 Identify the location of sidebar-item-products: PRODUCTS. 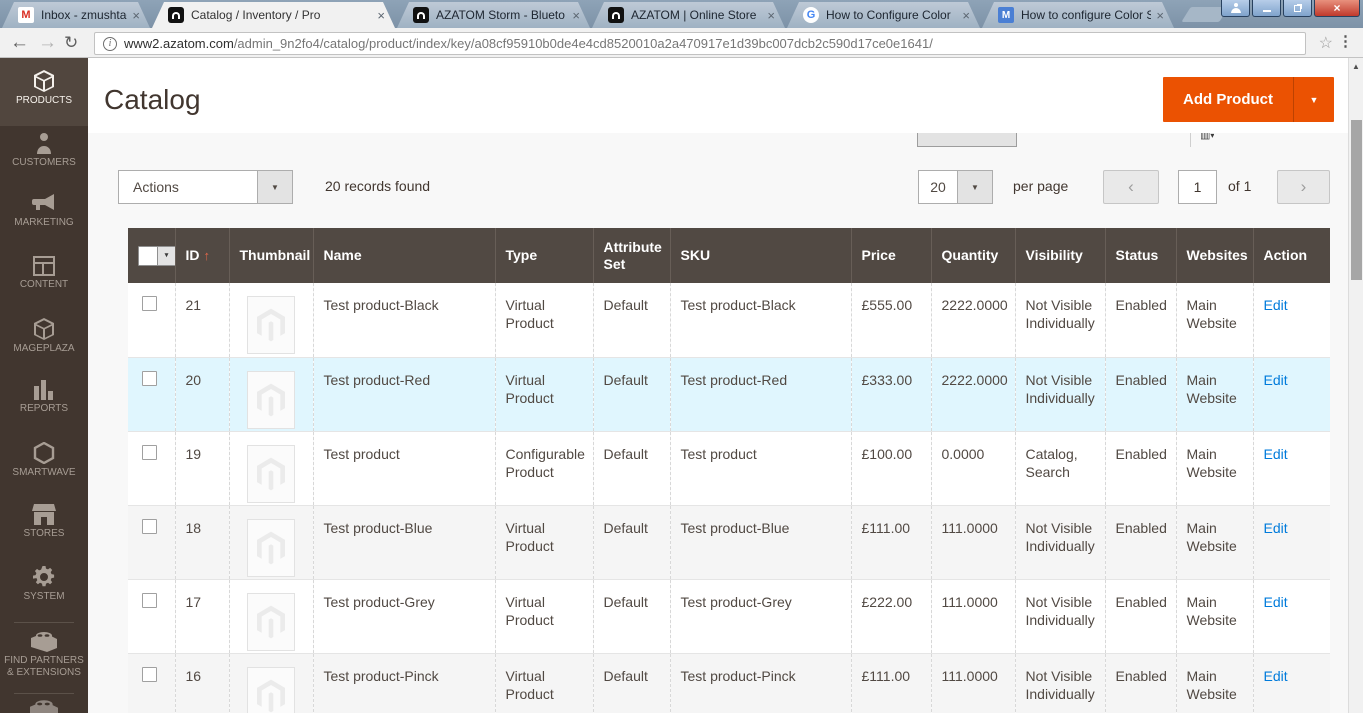
(44, 88).